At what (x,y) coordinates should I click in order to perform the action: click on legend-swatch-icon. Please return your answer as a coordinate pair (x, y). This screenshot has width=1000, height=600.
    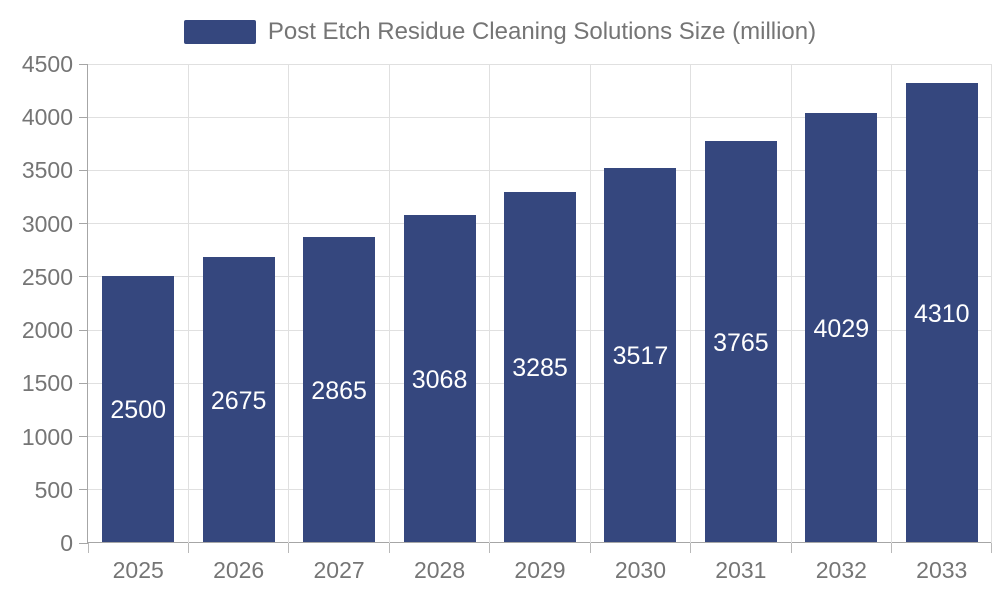
    Looking at the image, I should click on (219, 32).